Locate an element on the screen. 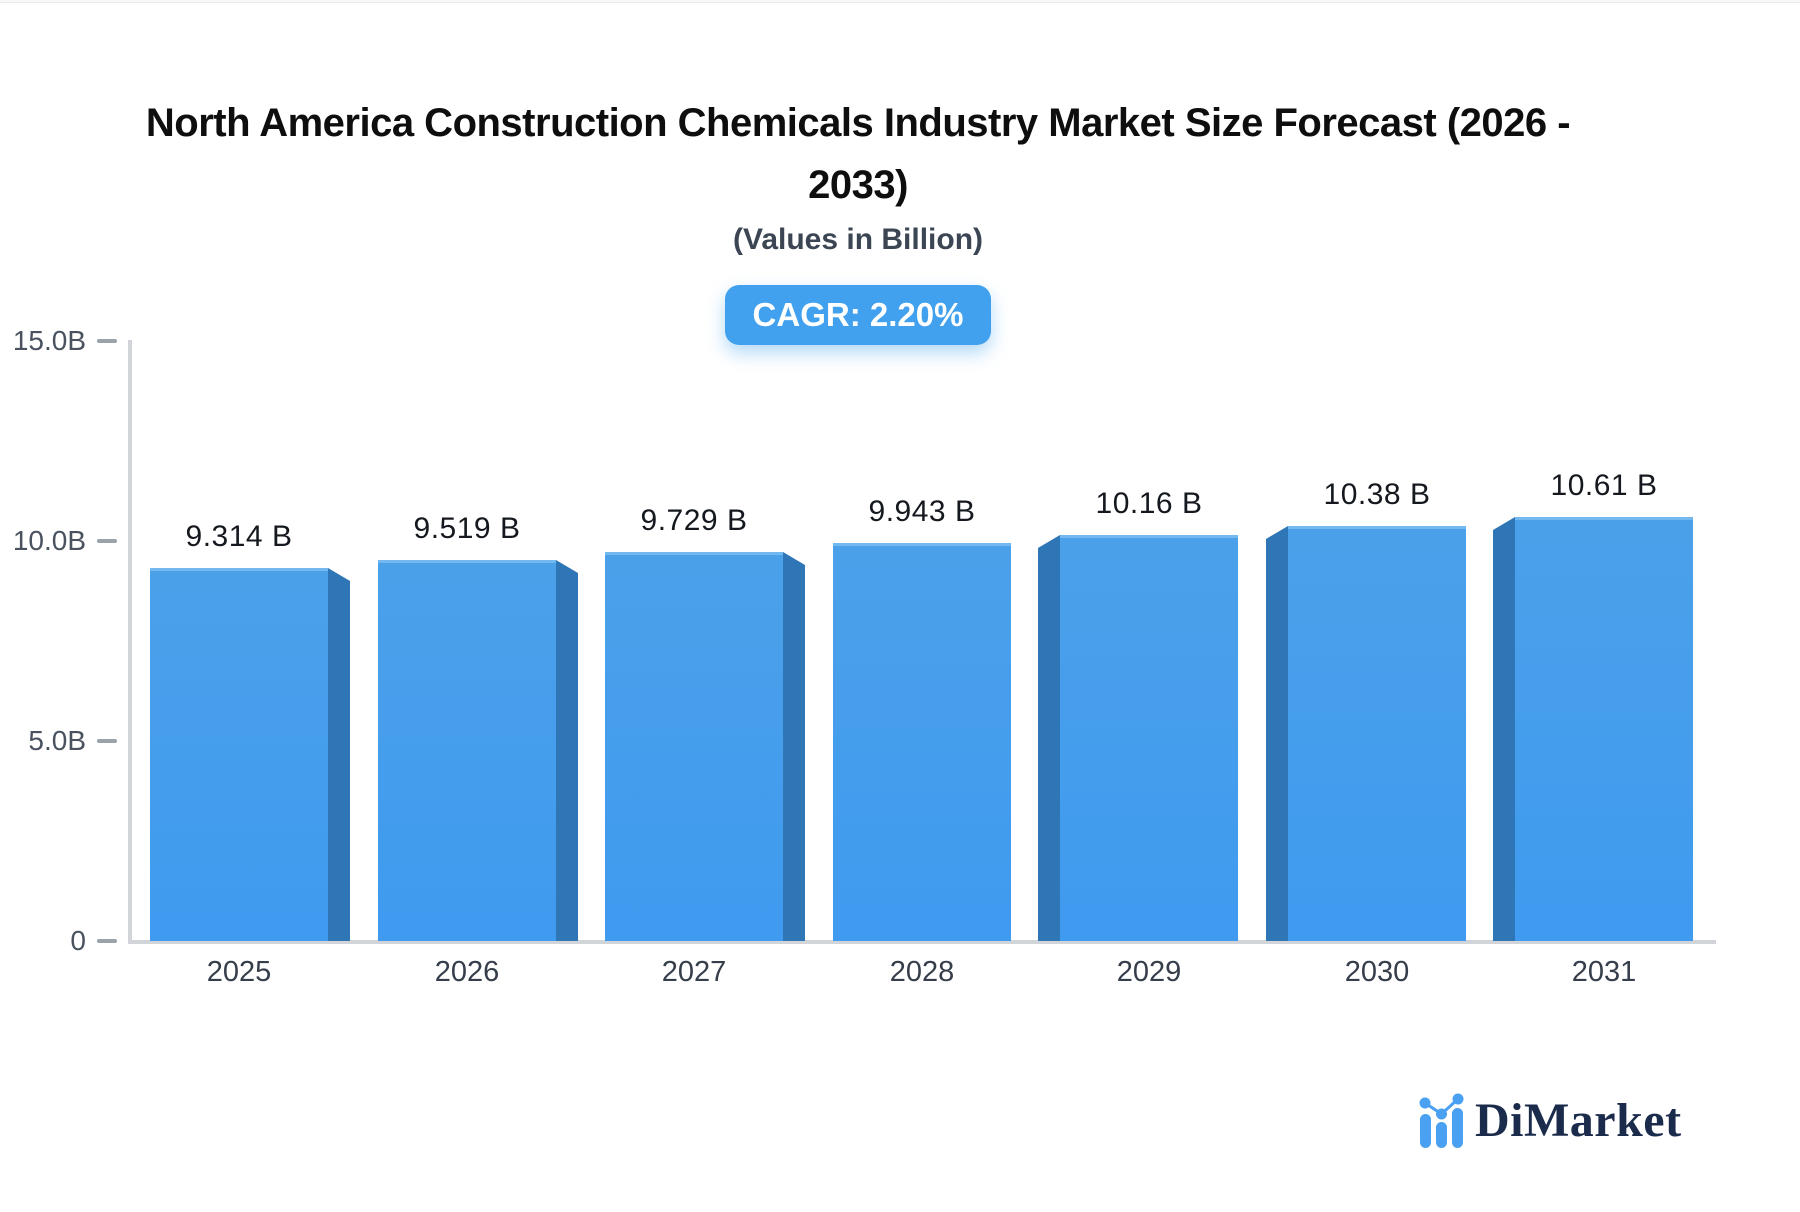 Image resolution: width=1800 pixels, height=1212 pixels. bar-value-label-2025: 9.314 B is located at coordinates (239, 536).